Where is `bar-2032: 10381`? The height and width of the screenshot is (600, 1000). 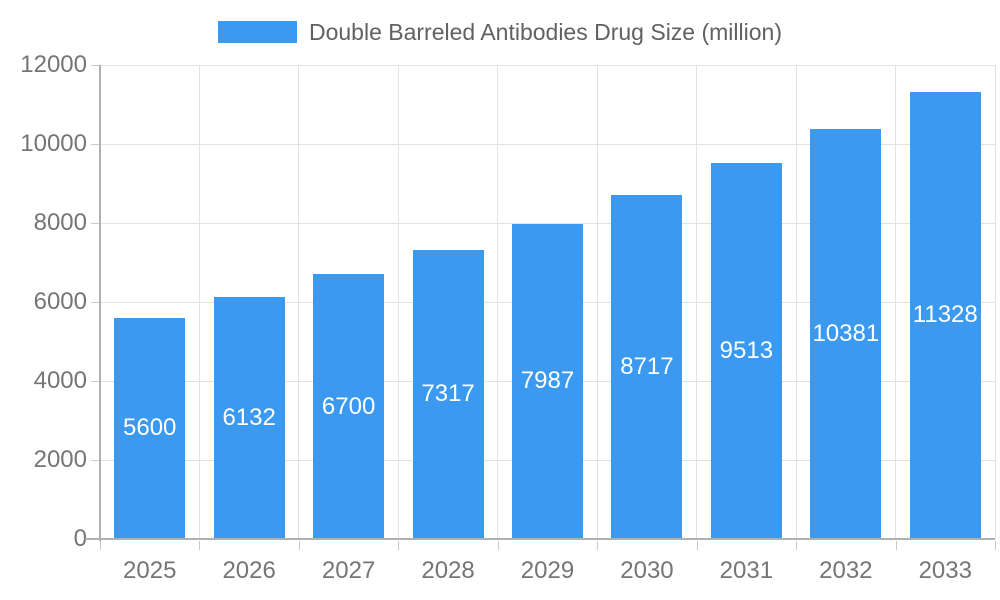 bar-2032: 10381 is located at coordinates (846, 333).